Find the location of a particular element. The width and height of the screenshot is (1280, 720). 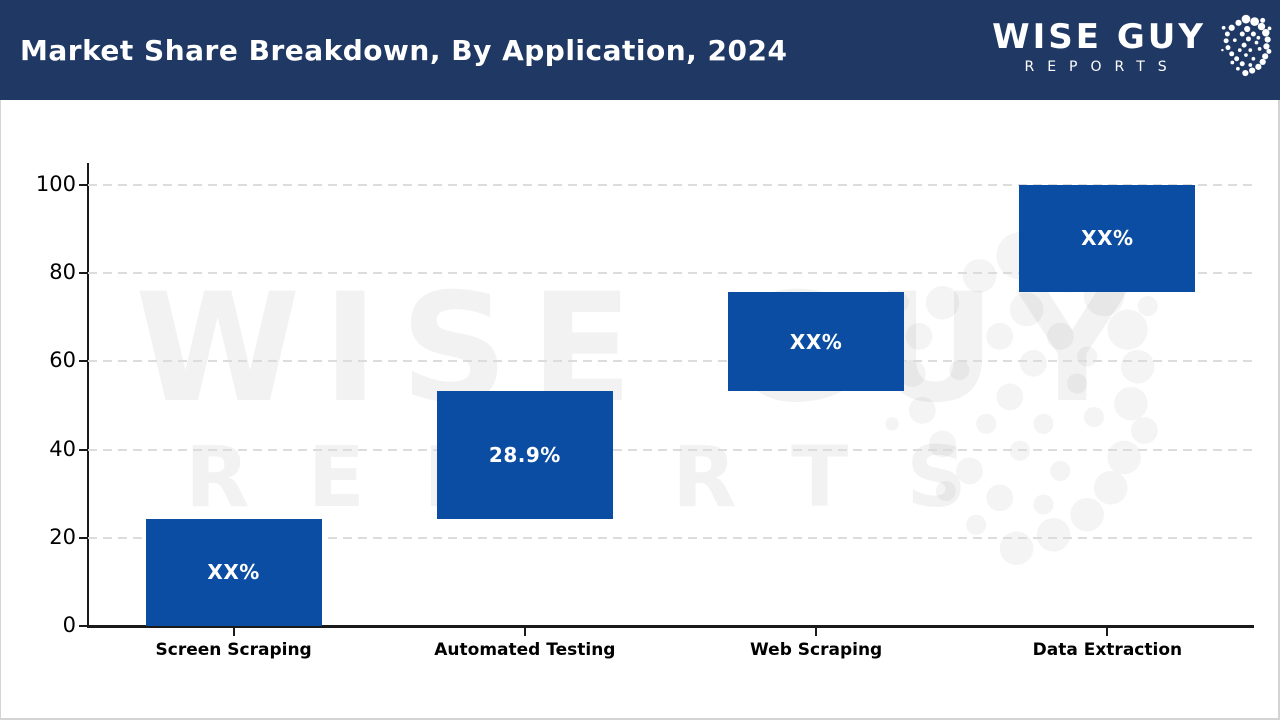

y-axis-line is located at coordinates (88, 395).